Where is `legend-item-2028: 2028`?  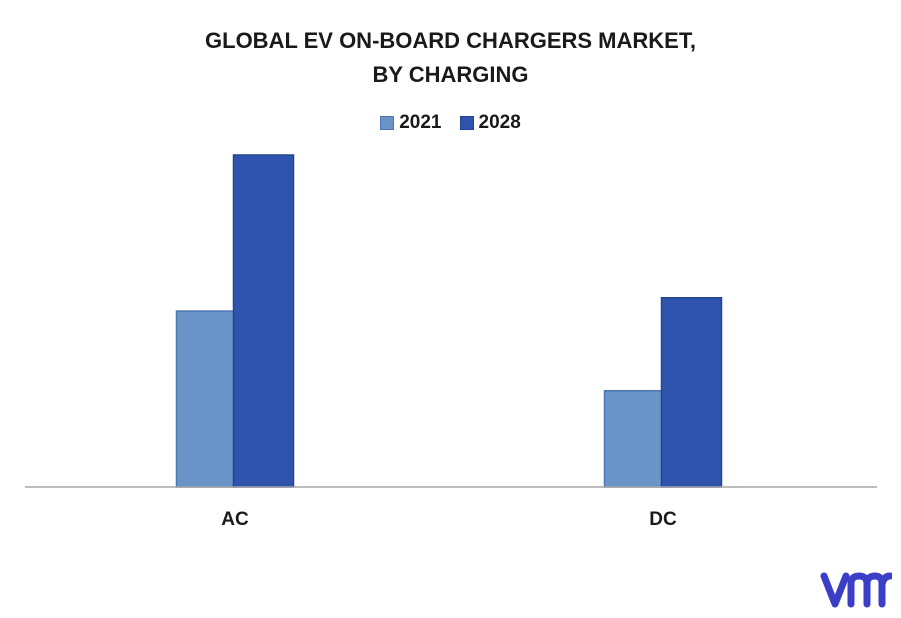 legend-item-2028: 2028 is located at coordinates (490, 123).